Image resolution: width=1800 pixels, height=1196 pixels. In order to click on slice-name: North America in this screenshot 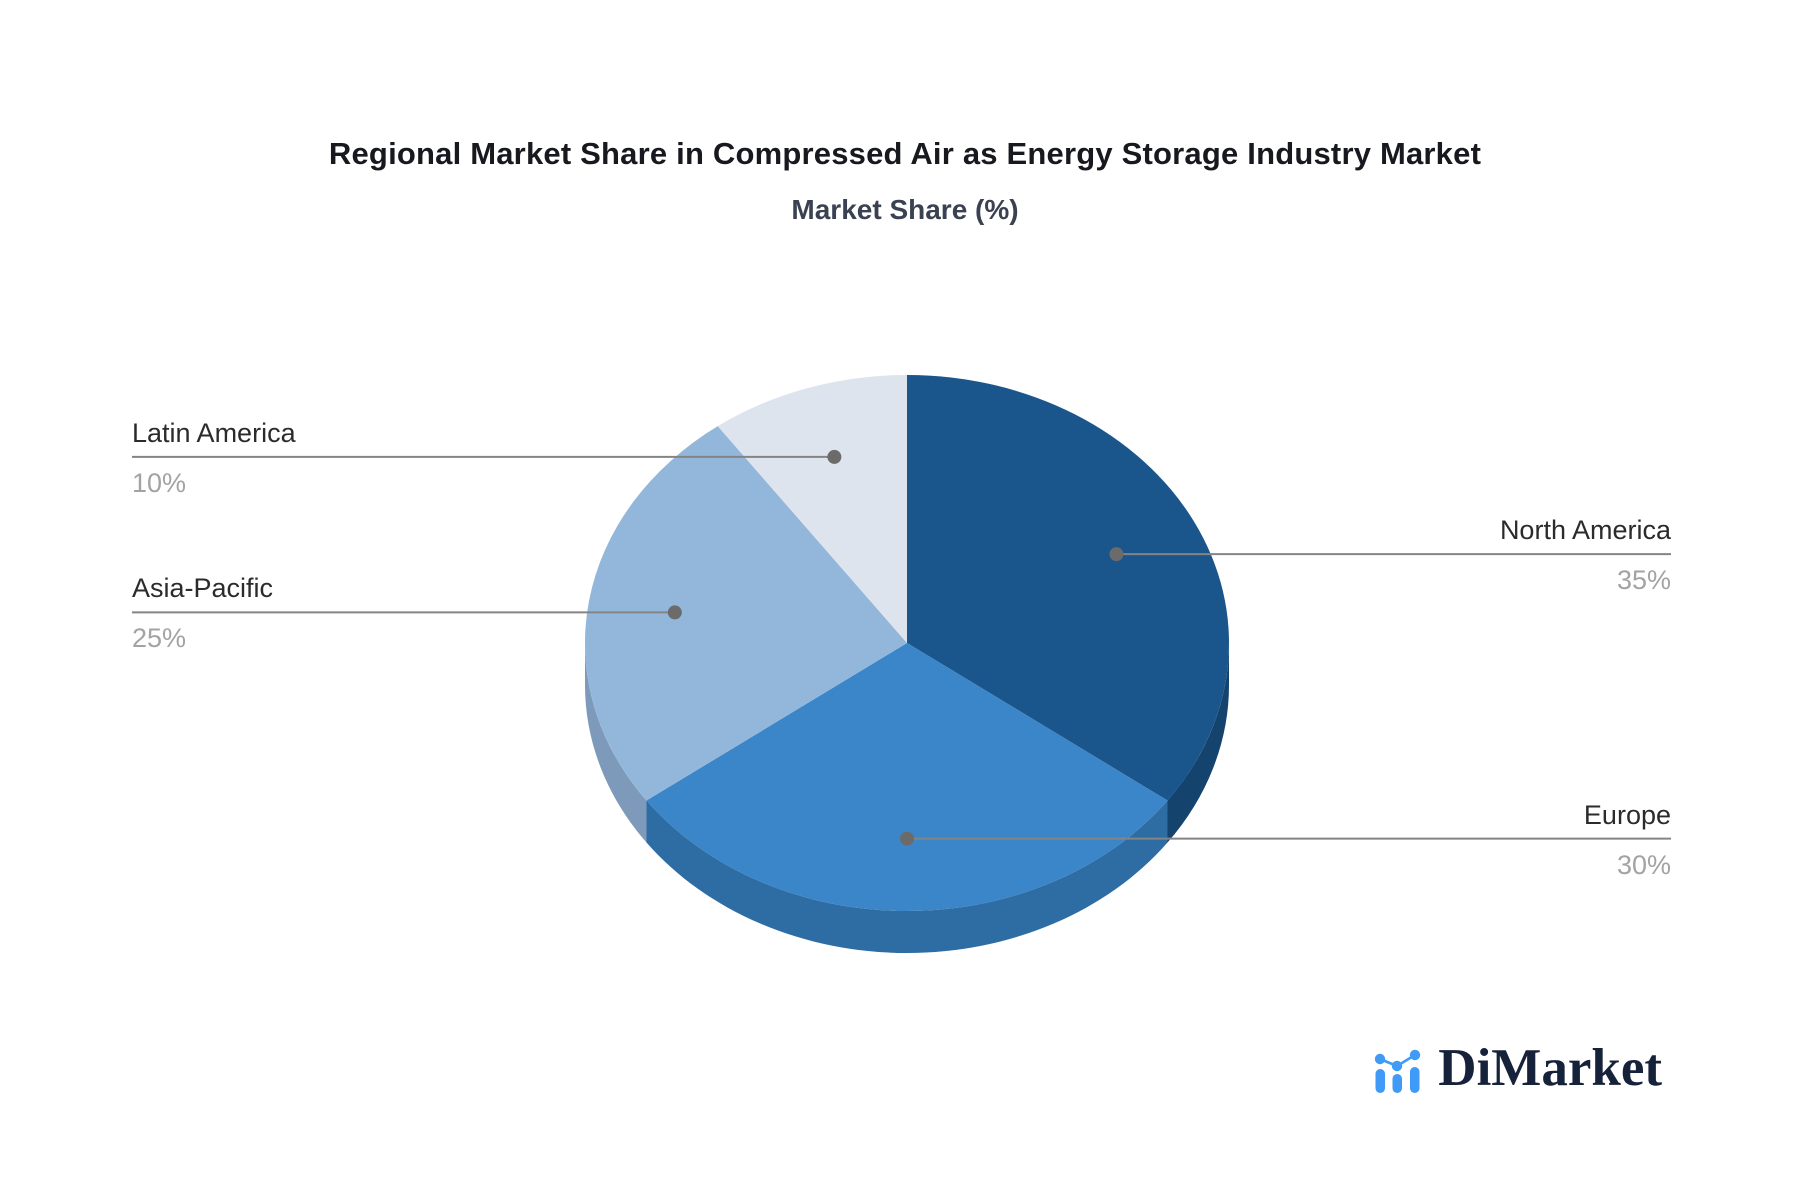, I will do `click(1585, 530)`.